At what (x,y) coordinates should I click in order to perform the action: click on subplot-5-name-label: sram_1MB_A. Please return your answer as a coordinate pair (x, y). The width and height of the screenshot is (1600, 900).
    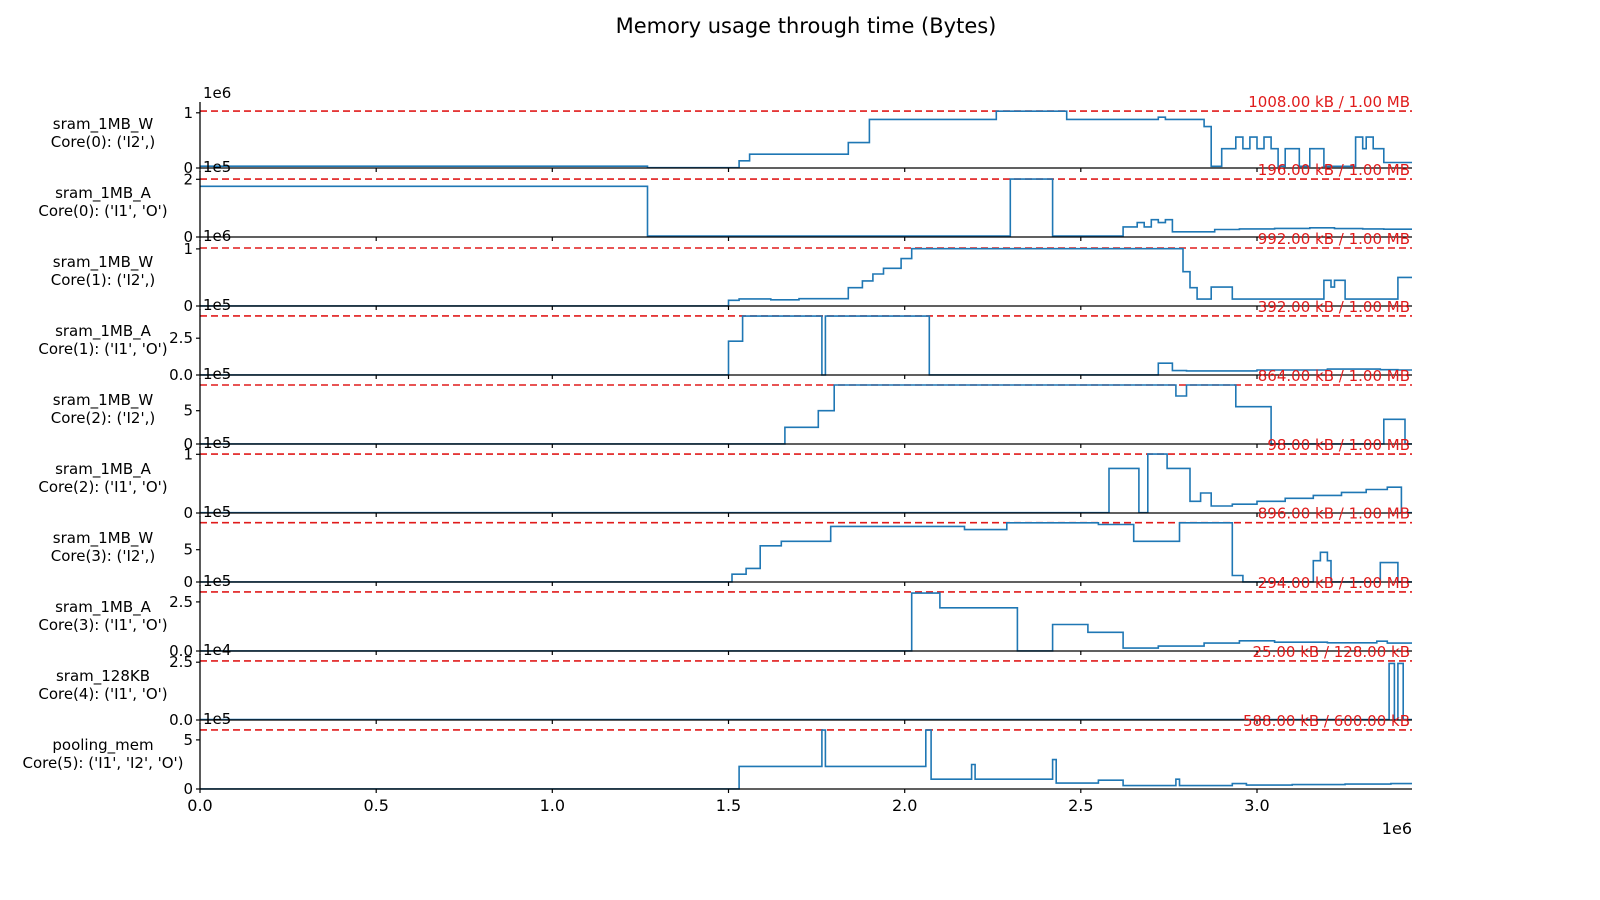
    Looking at the image, I should click on (103, 469).